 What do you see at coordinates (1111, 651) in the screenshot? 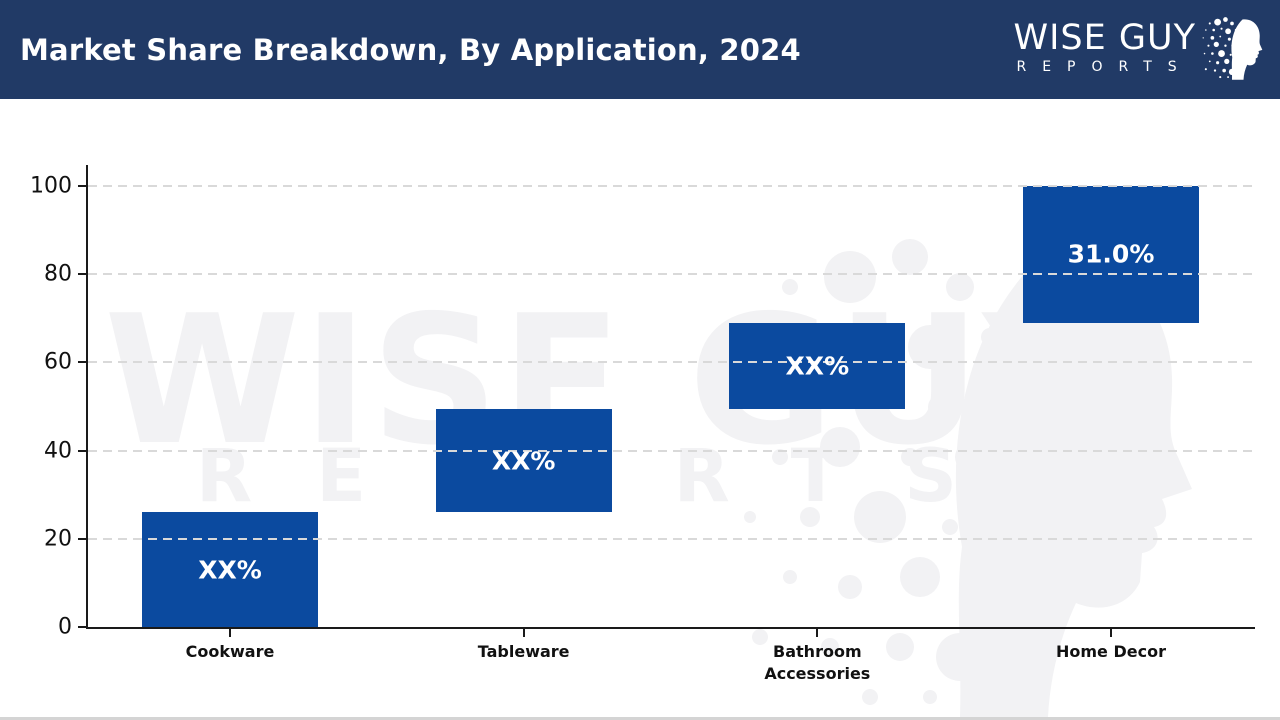
I see `x-label-home-decor: Home Decor` at bounding box center [1111, 651].